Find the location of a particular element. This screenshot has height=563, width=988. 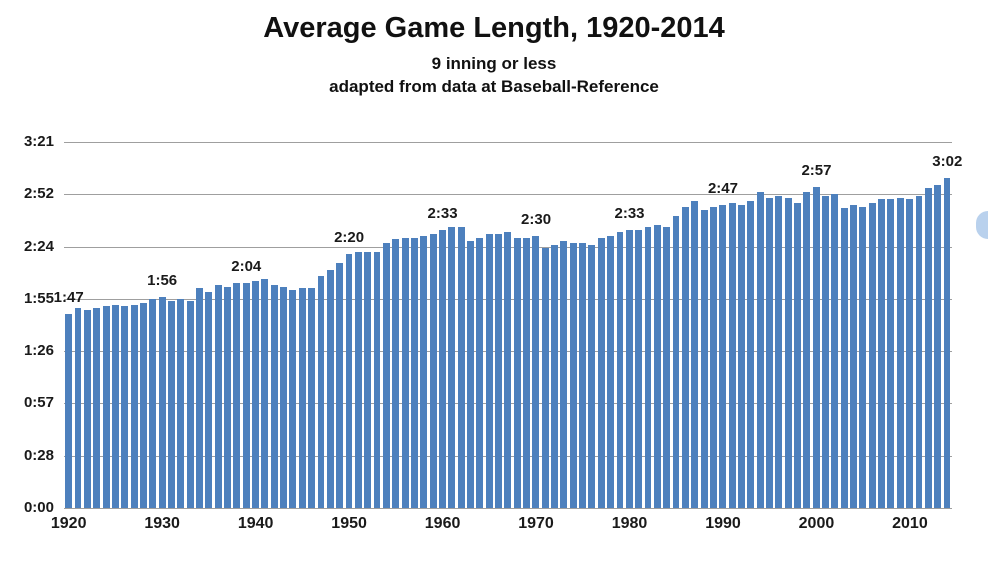

bar-1978 is located at coordinates (611, 371).